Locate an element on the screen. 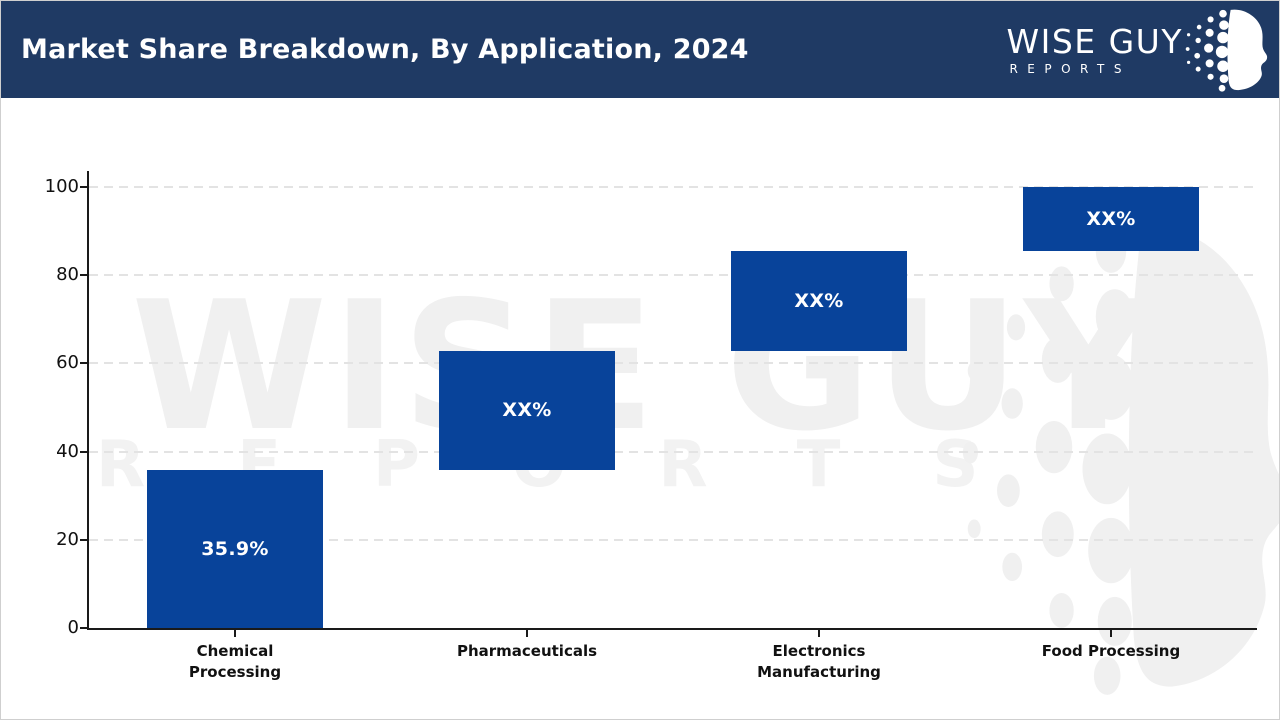 The height and width of the screenshot is (720, 1280). x-axis-category-line: Electronics is located at coordinates (819, 651).